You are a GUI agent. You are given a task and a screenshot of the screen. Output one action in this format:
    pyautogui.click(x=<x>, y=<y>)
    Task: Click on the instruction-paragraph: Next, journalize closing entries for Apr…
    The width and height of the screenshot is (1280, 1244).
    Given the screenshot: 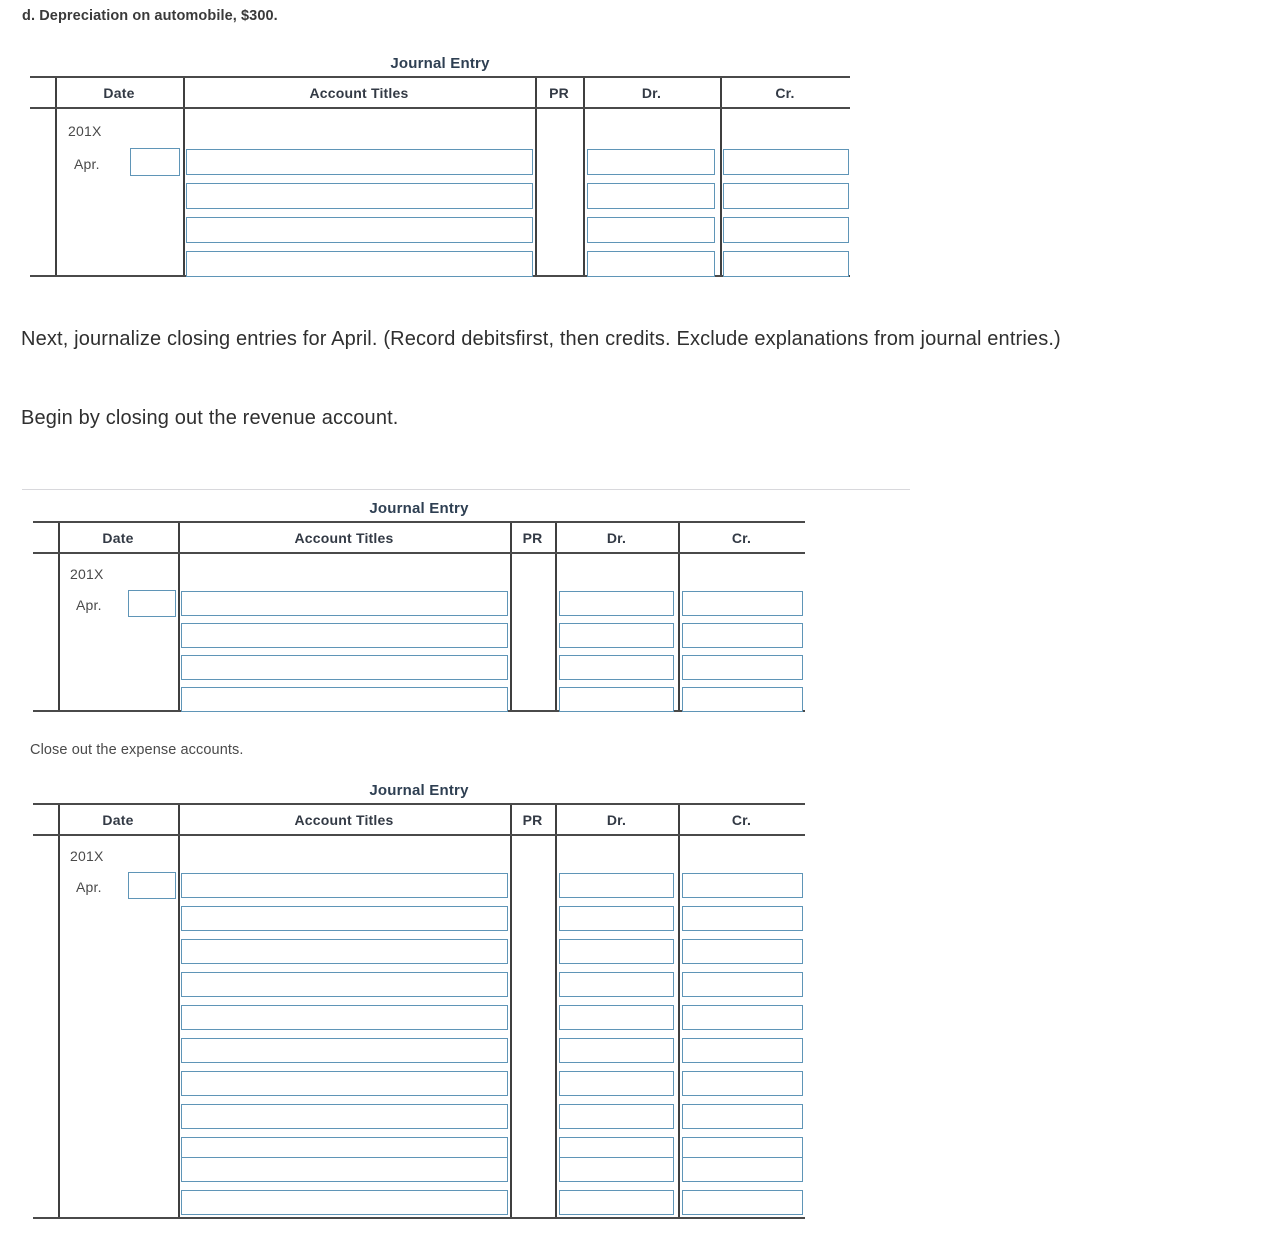 What is the action you would take?
    pyautogui.click(x=541, y=339)
    